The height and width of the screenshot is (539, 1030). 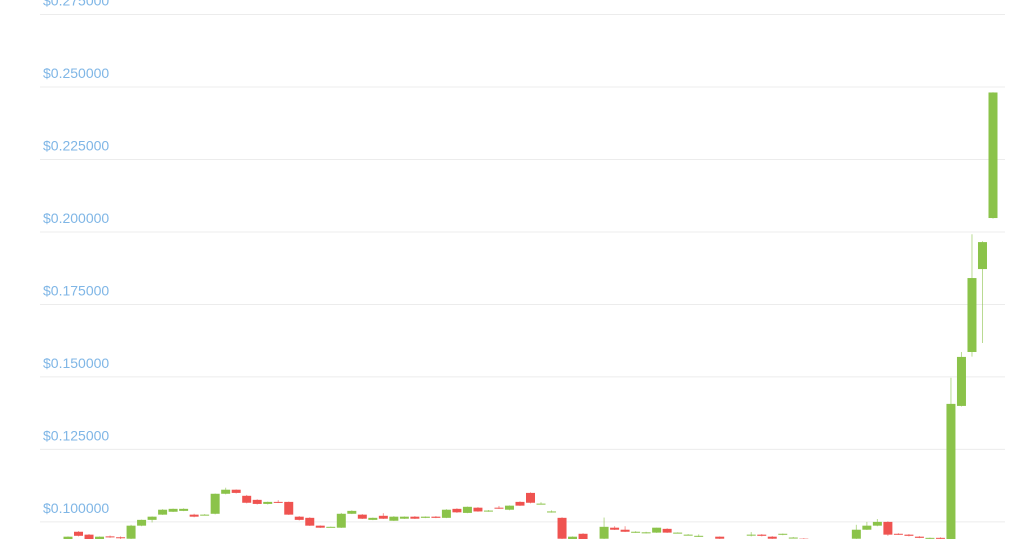 I want to click on y-tick-label: $0.275000, so click(x=76, y=4).